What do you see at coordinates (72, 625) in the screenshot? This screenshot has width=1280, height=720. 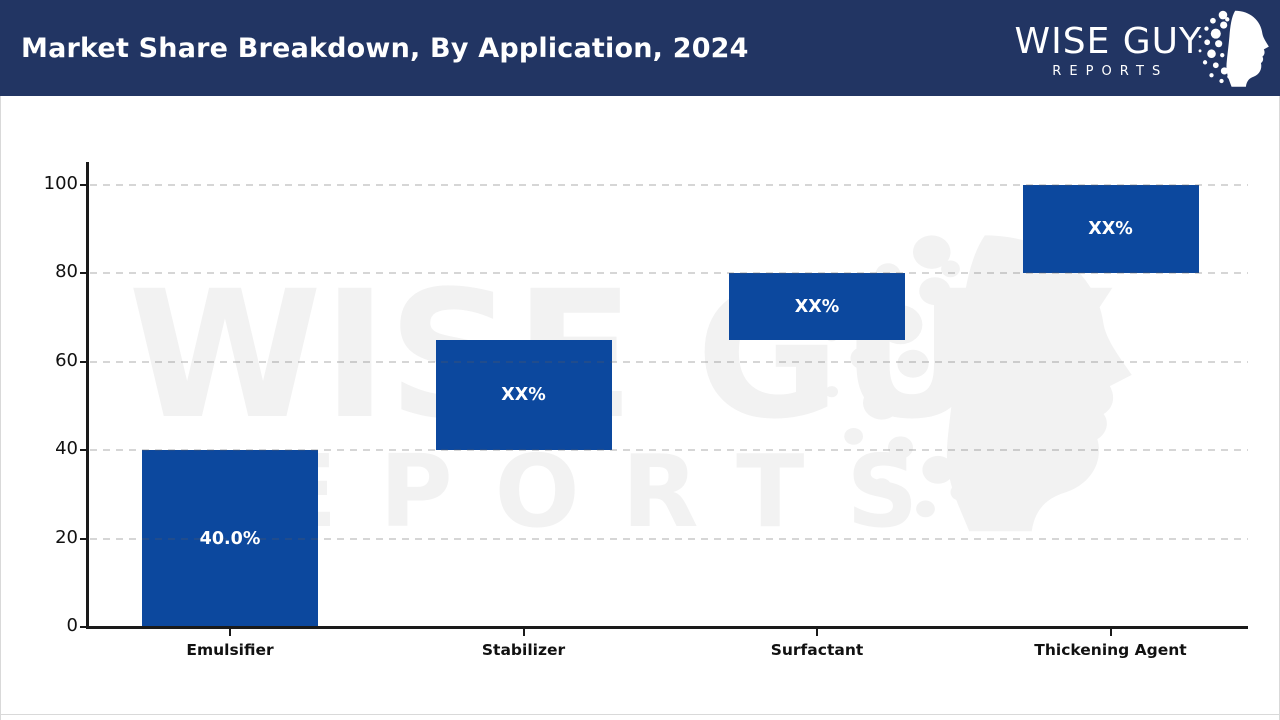 I see `y-tick-label: 0` at bounding box center [72, 625].